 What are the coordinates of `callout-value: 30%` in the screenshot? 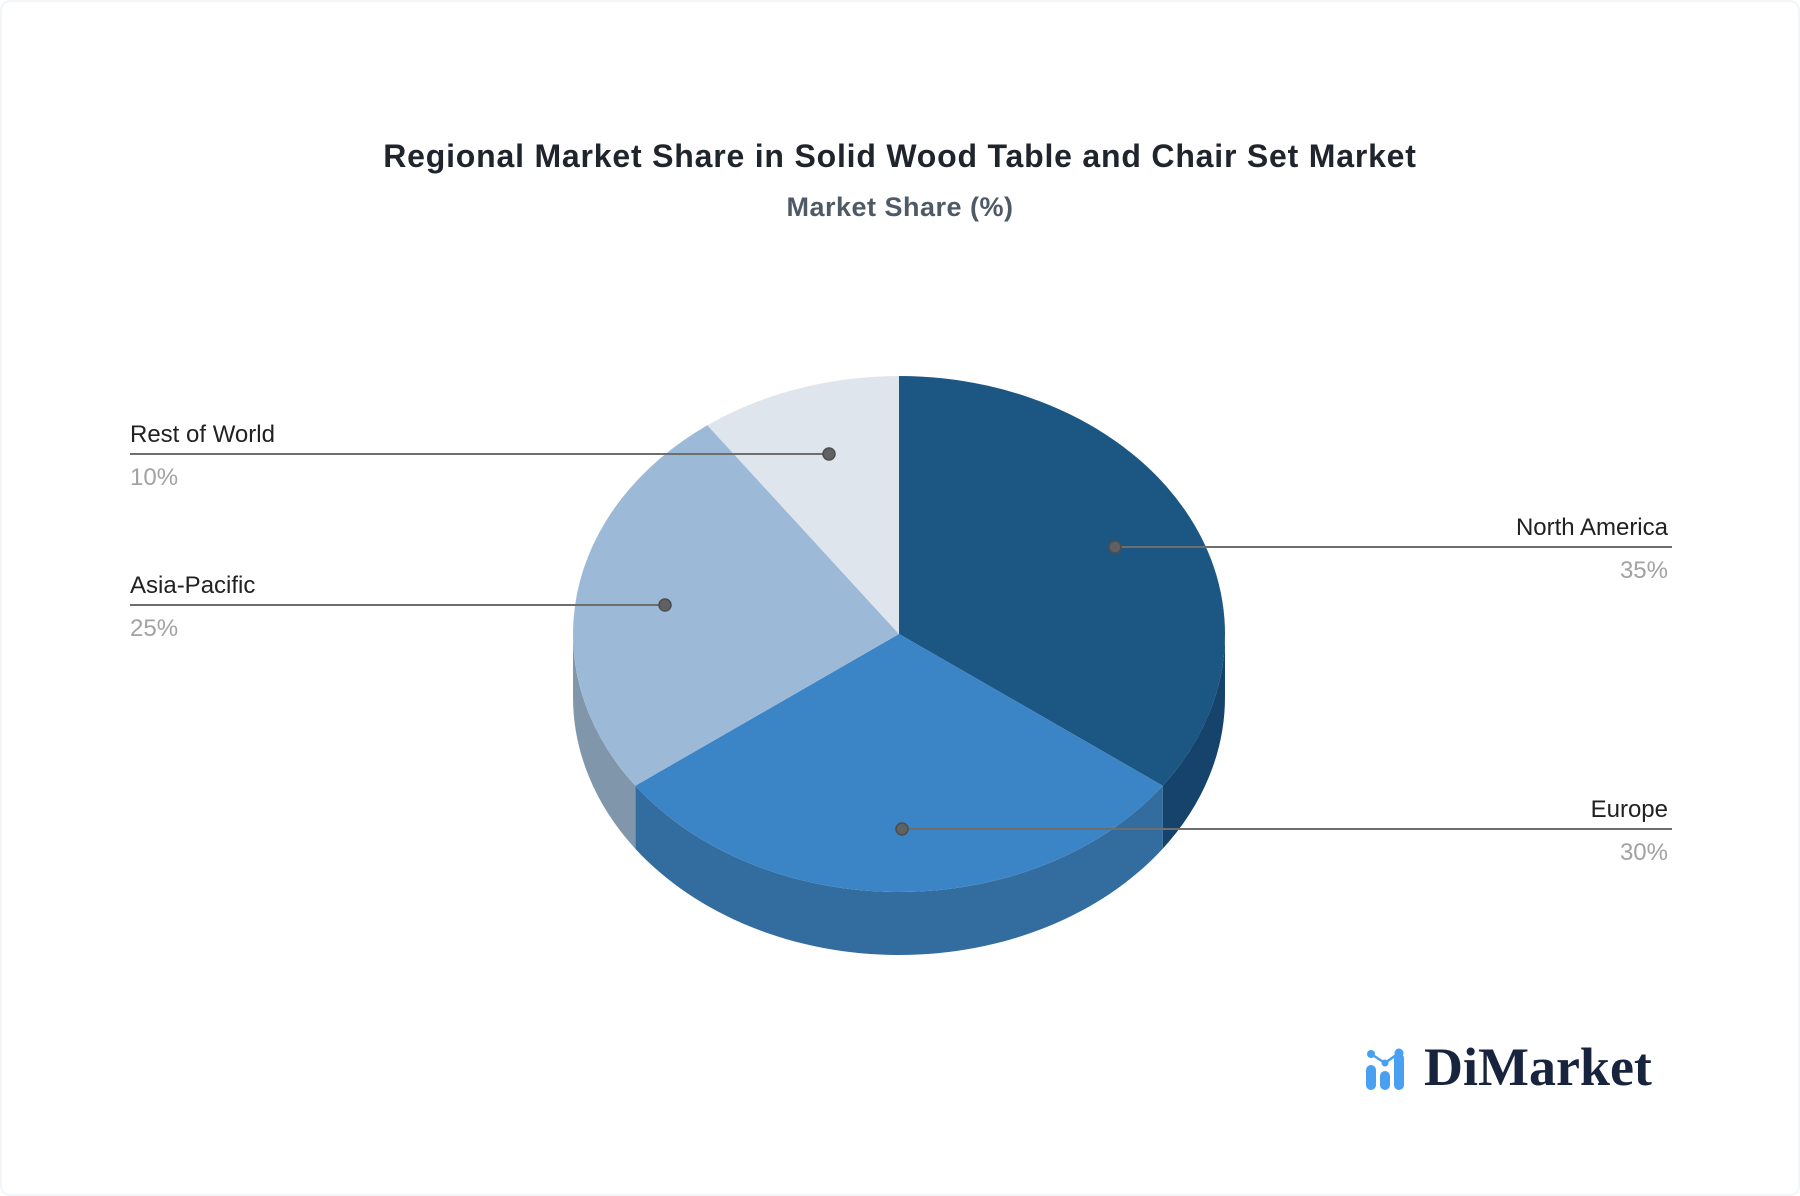 It's located at (1643, 852).